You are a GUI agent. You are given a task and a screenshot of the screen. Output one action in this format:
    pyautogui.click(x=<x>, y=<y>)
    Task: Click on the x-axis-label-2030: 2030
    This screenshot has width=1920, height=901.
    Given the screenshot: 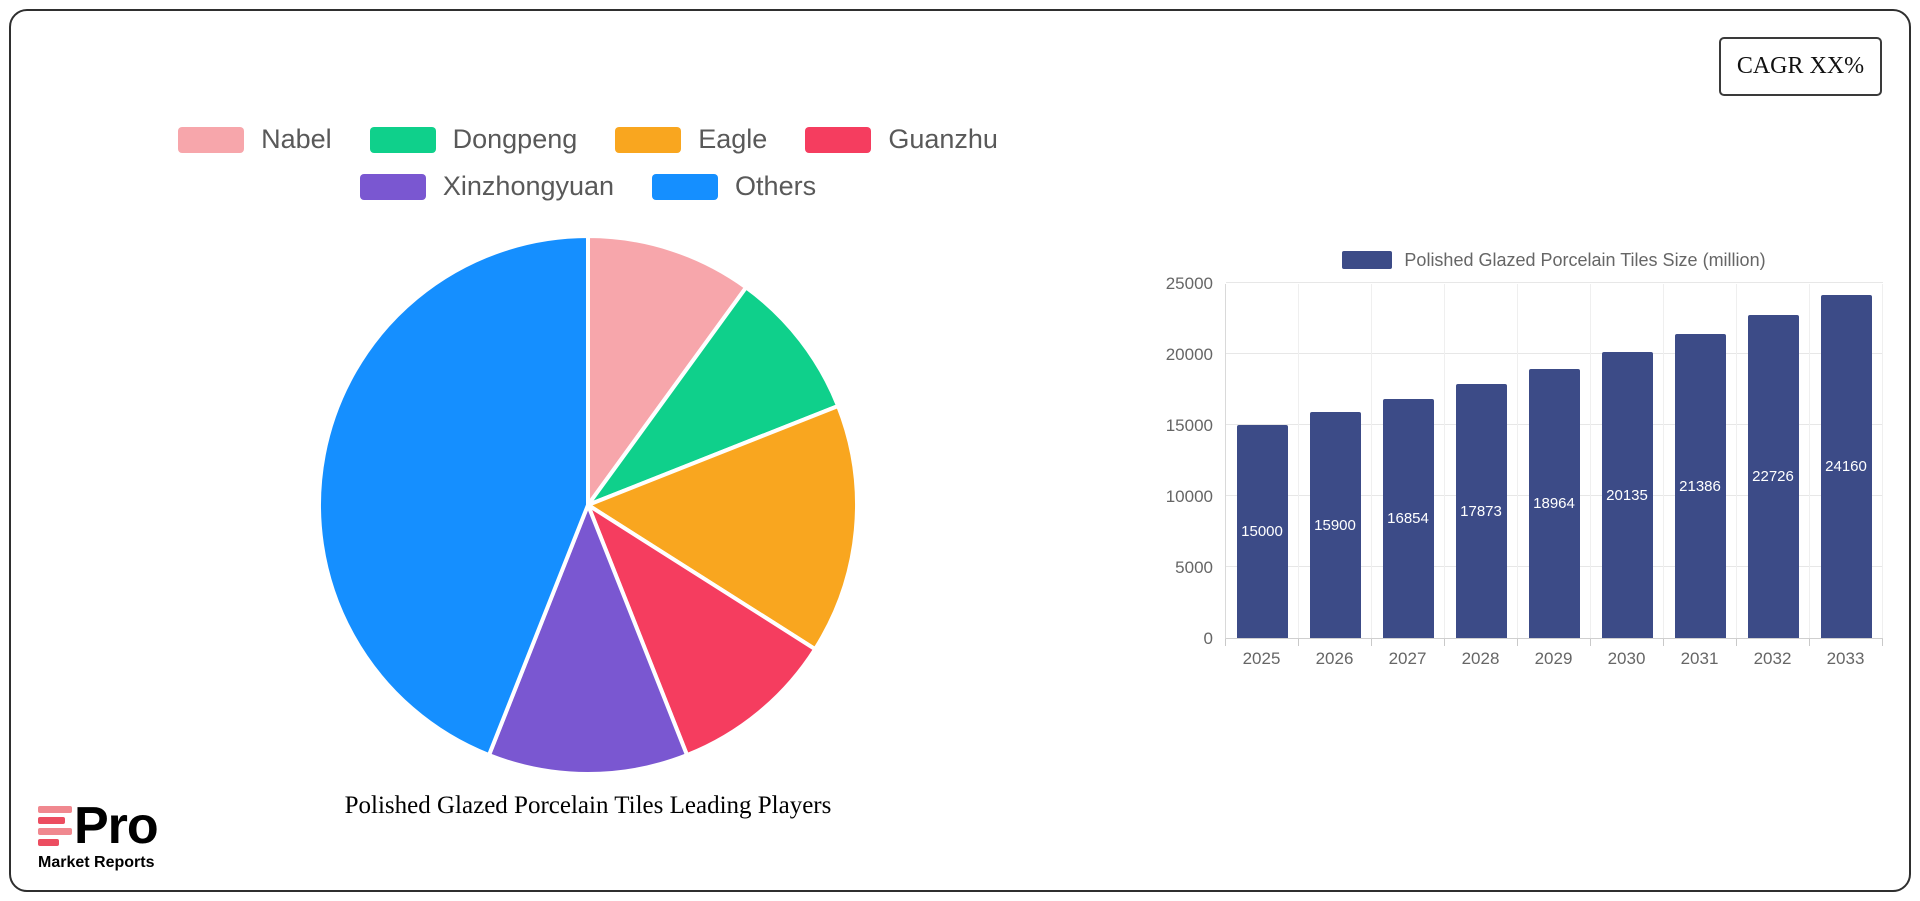 What is the action you would take?
    pyautogui.click(x=1626, y=658)
    